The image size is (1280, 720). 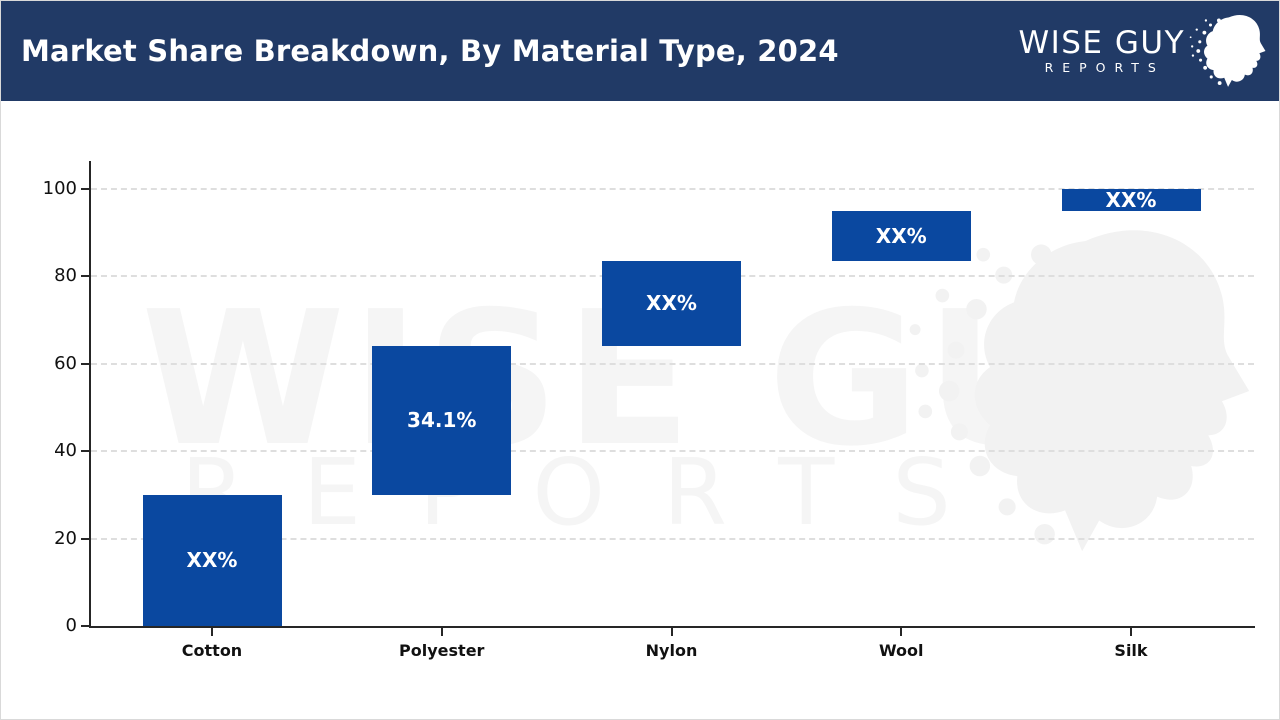 I want to click on x-category-label-silk: Silk, so click(x=1131, y=650).